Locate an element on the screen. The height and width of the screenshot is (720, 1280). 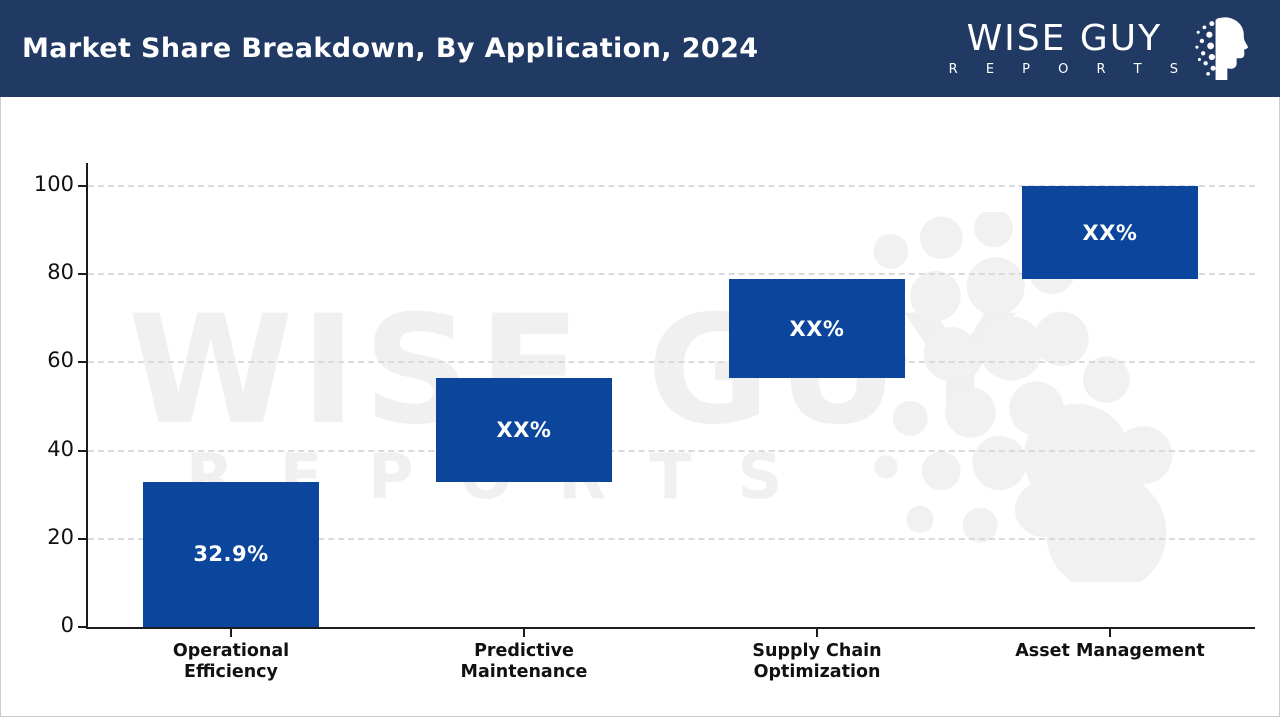
x-axis-spine is located at coordinates (670, 628).